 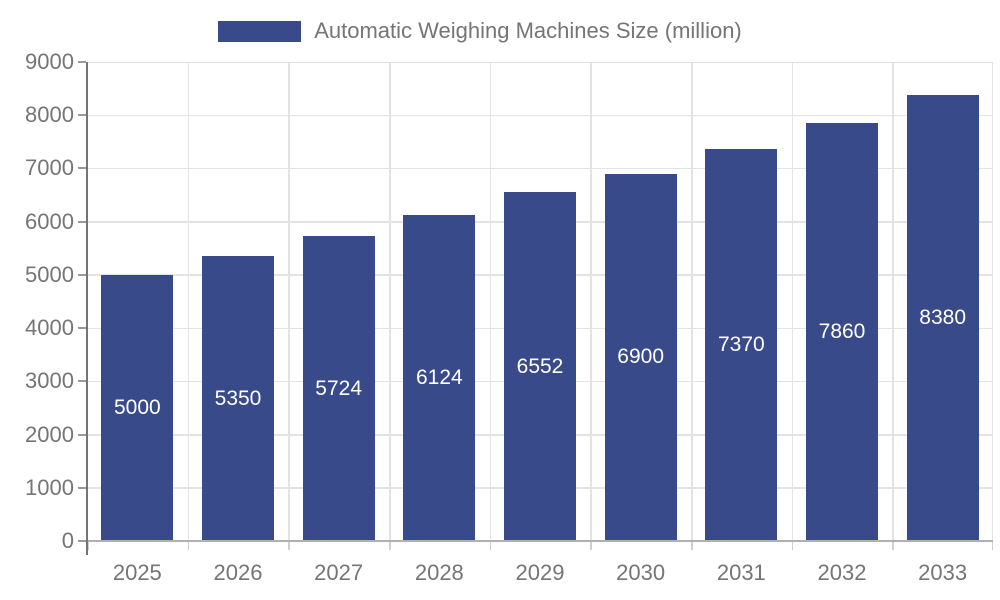 I want to click on bar-value-label: 6124, so click(x=439, y=378).